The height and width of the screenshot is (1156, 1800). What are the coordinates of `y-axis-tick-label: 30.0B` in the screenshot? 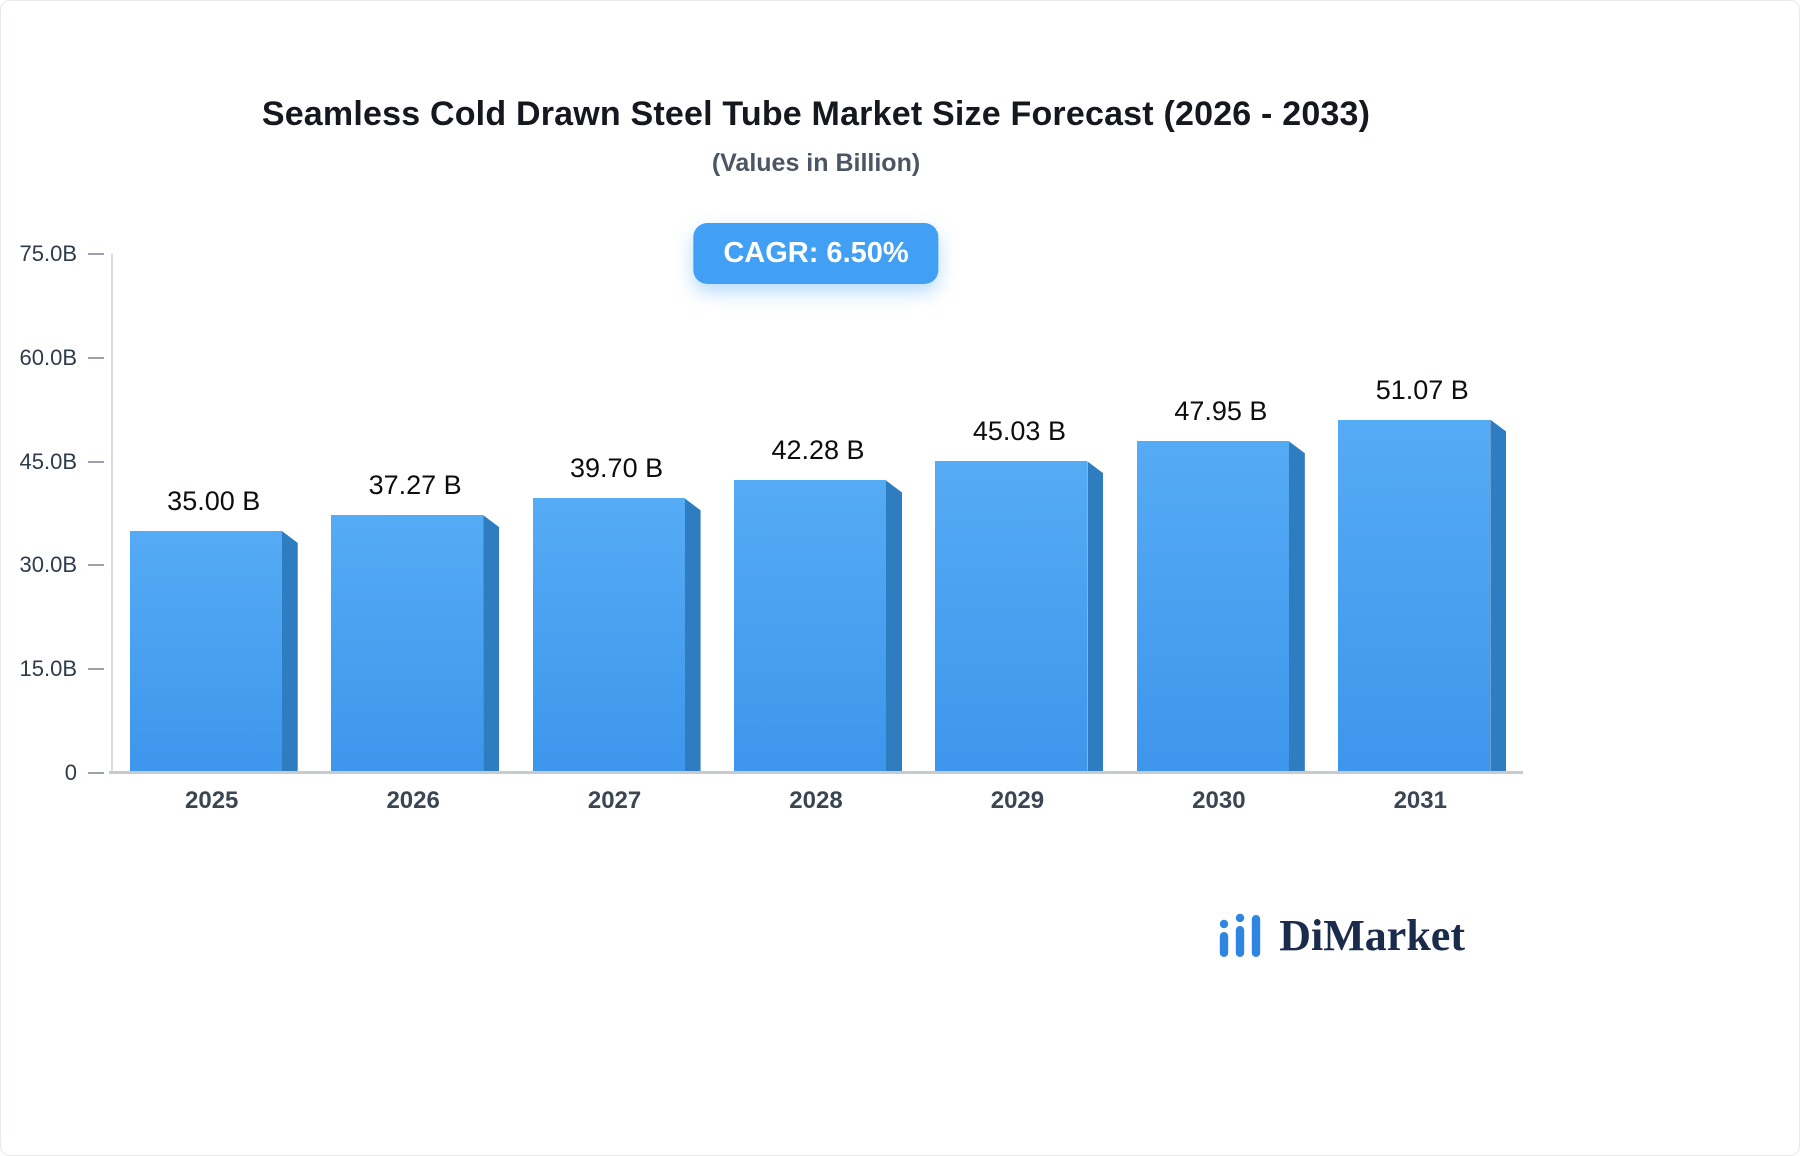 It's located at (48, 565).